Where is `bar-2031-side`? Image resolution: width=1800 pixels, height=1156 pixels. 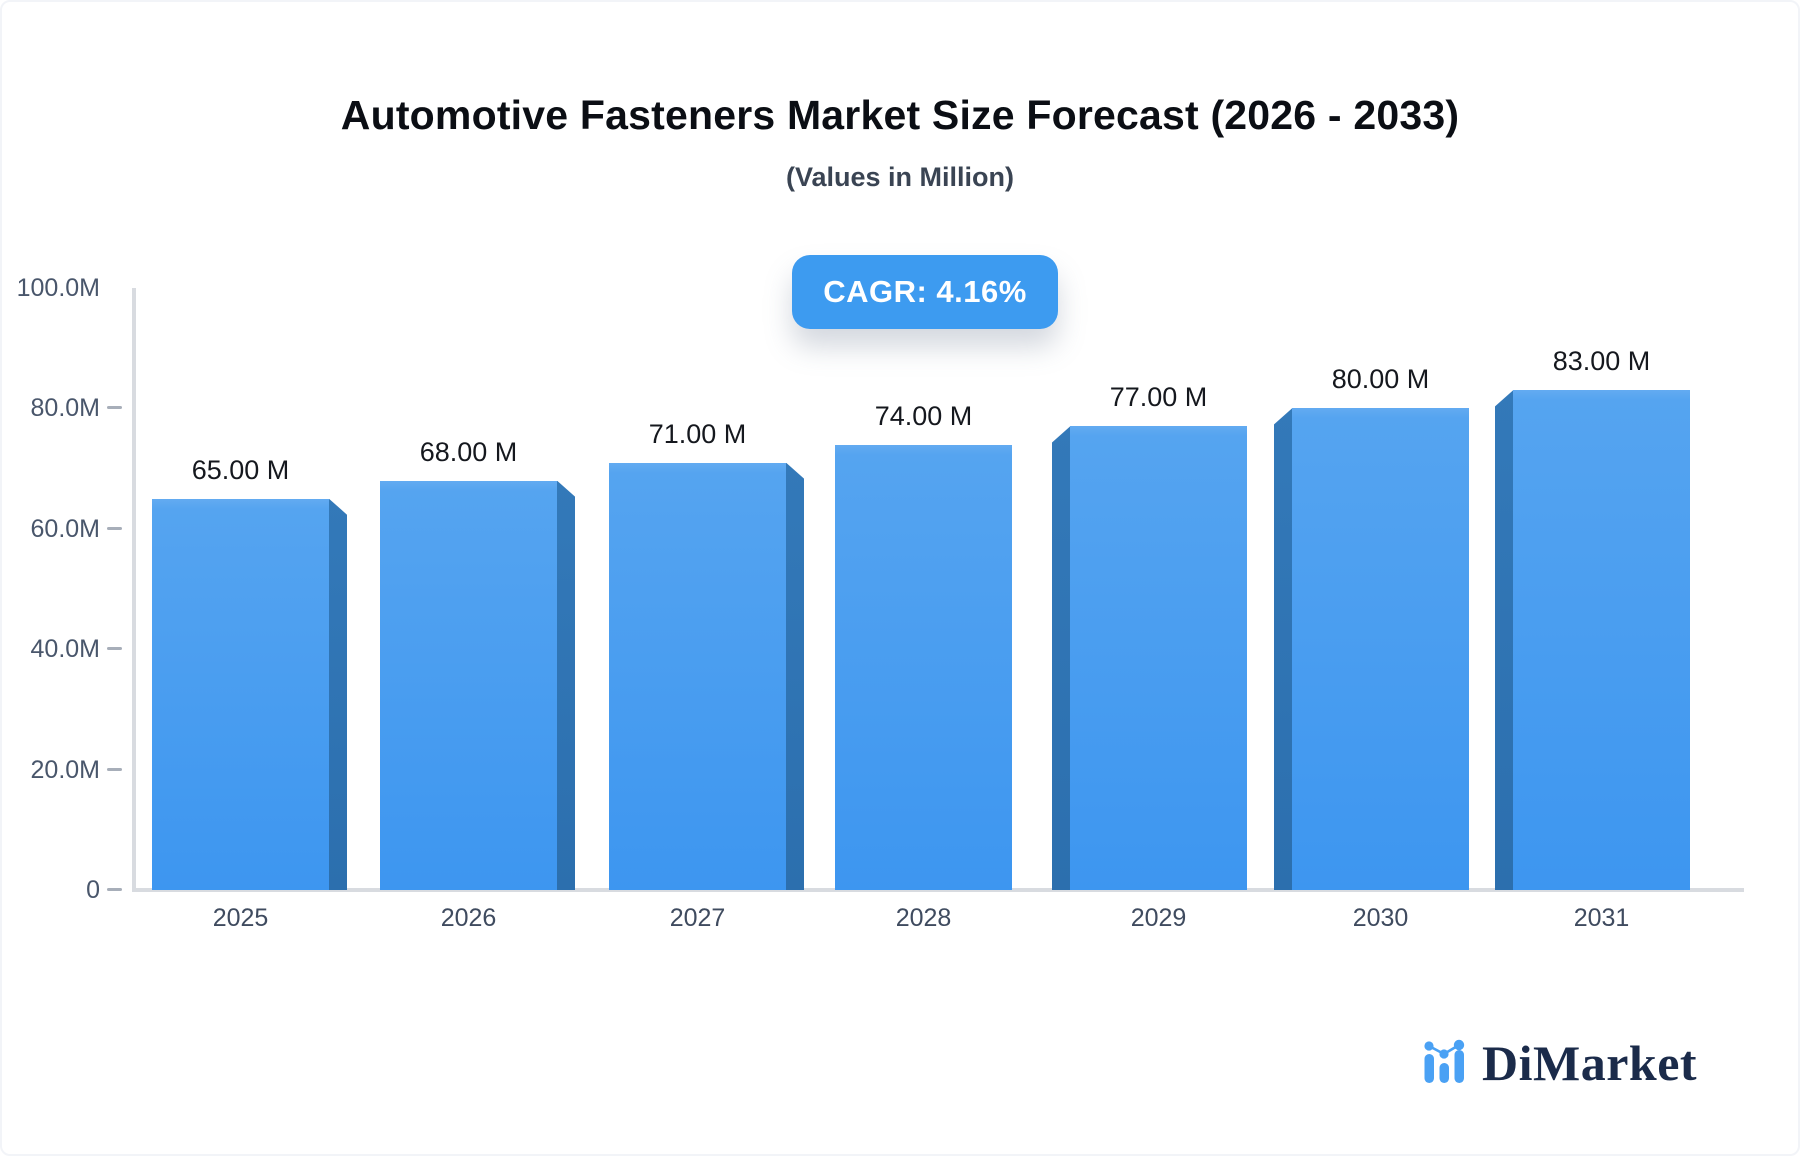 bar-2031-side is located at coordinates (1504, 640).